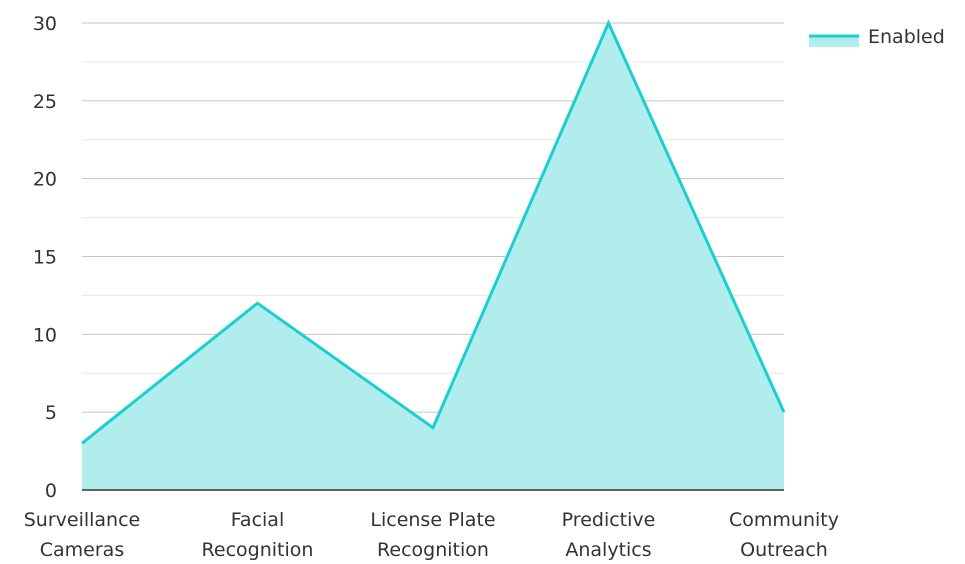 The width and height of the screenshot is (965, 564). I want to click on x-tick-label: Facial Recognition, so click(258, 535).